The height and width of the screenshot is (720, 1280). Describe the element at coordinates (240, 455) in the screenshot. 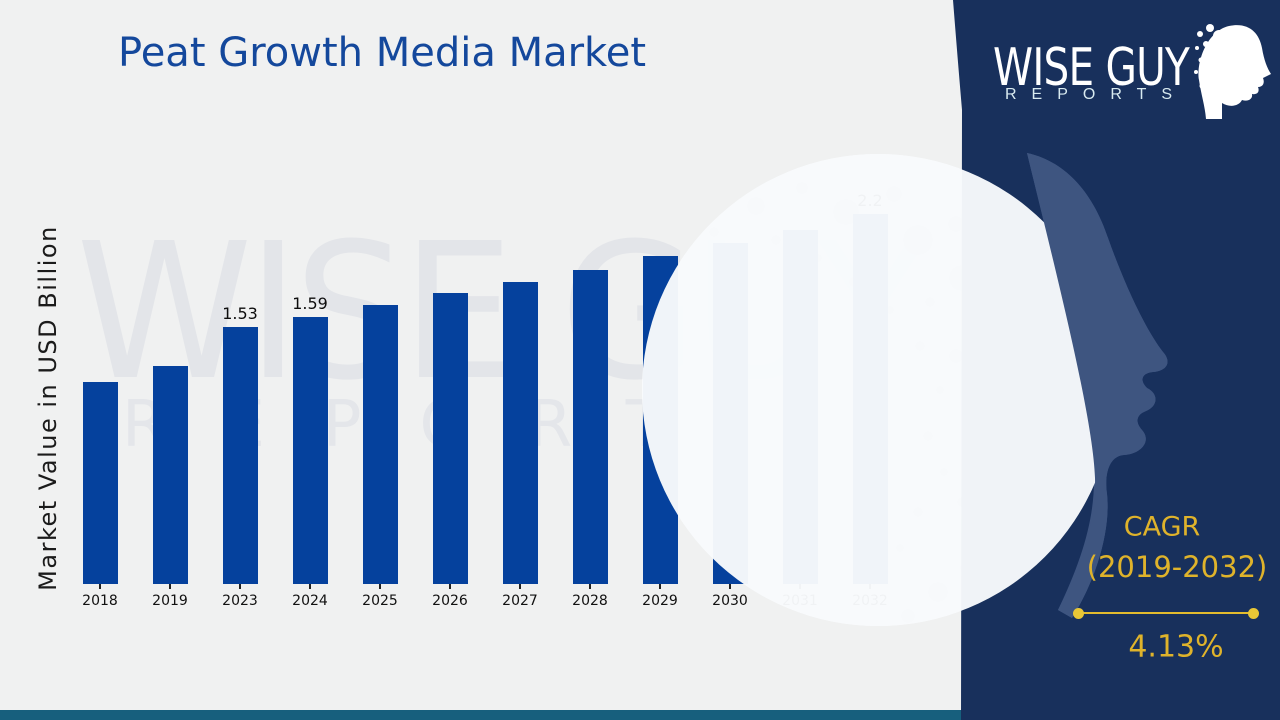

I see `bar-2023` at that location.